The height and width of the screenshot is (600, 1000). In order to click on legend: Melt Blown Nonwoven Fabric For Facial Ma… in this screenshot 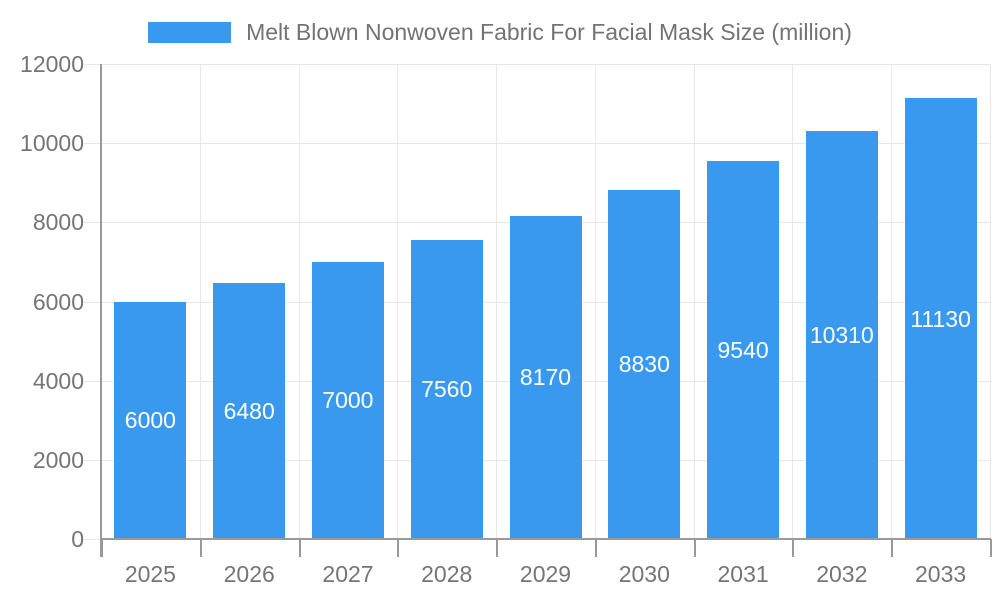, I will do `click(500, 32)`.